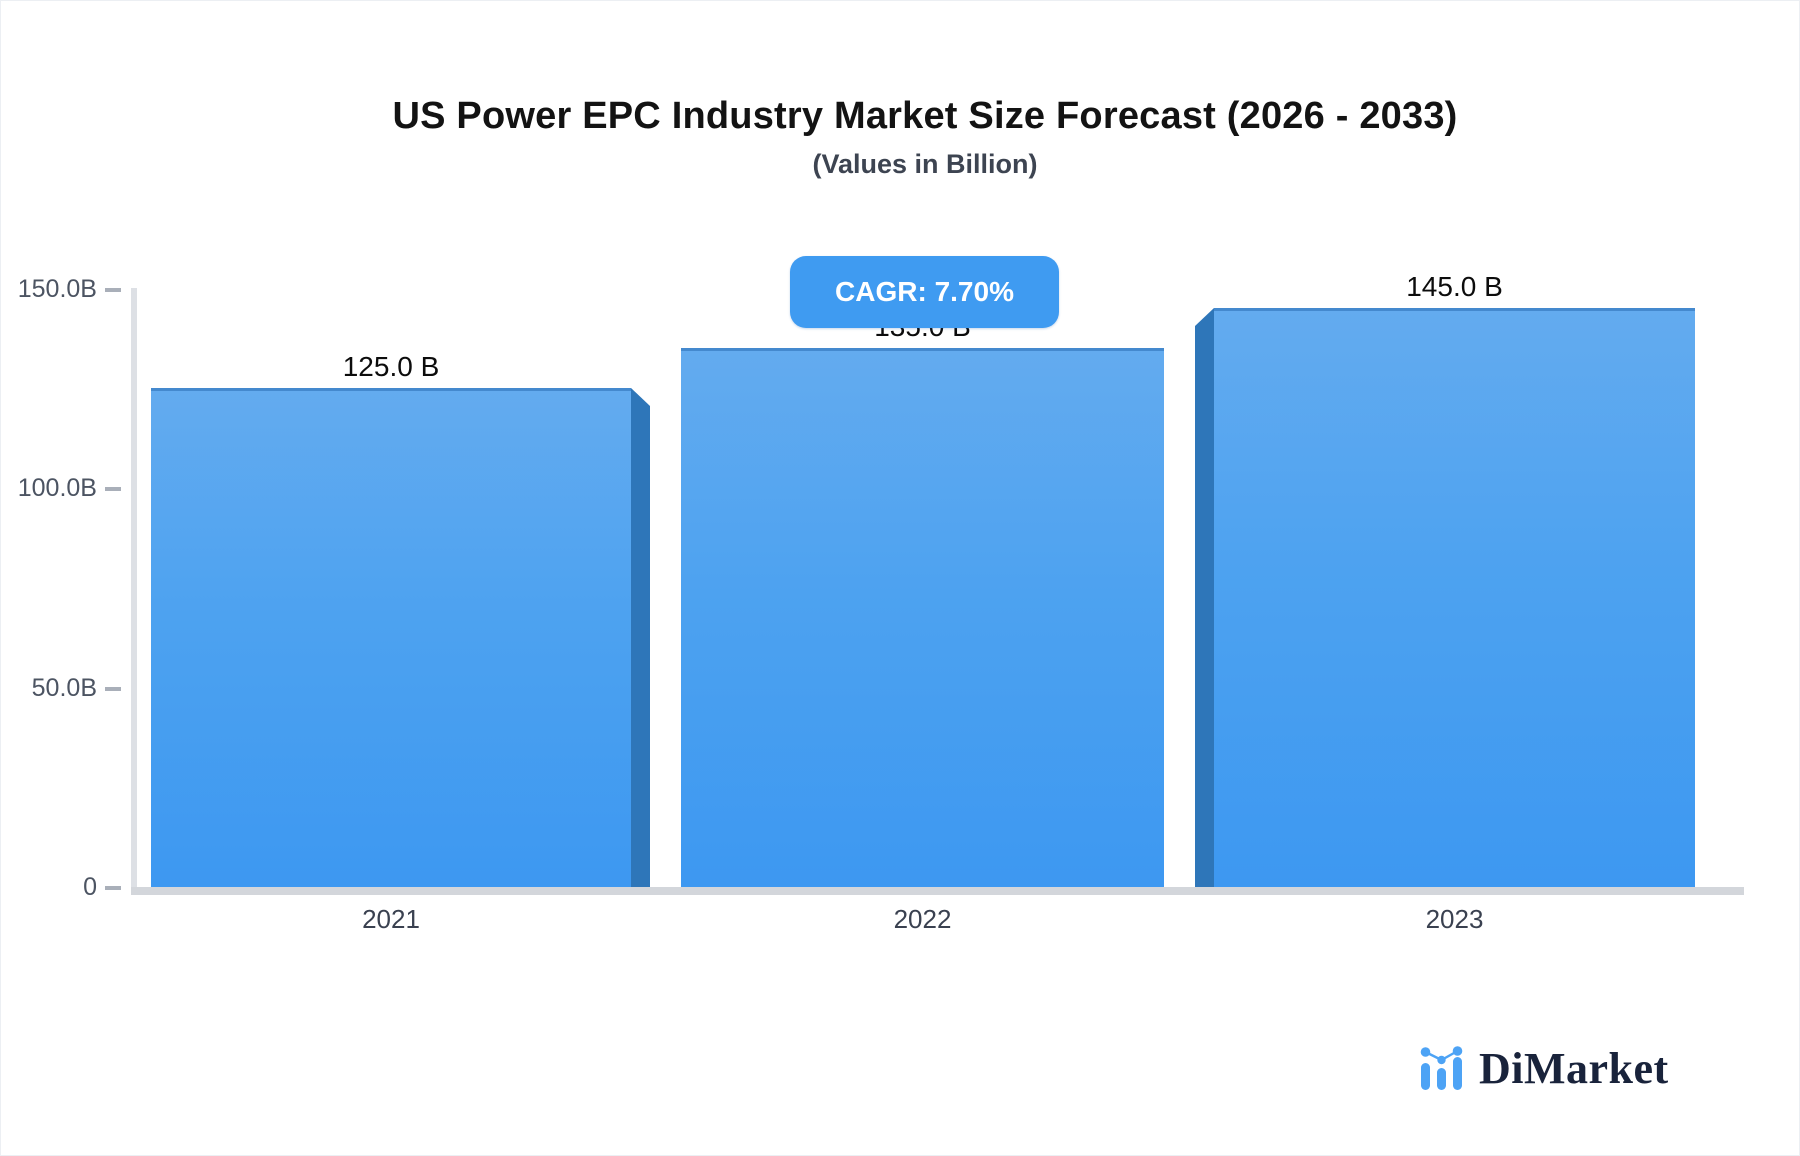 The image size is (1800, 1156). I want to click on brand-logo: DiMarket, so click(1544, 1069).